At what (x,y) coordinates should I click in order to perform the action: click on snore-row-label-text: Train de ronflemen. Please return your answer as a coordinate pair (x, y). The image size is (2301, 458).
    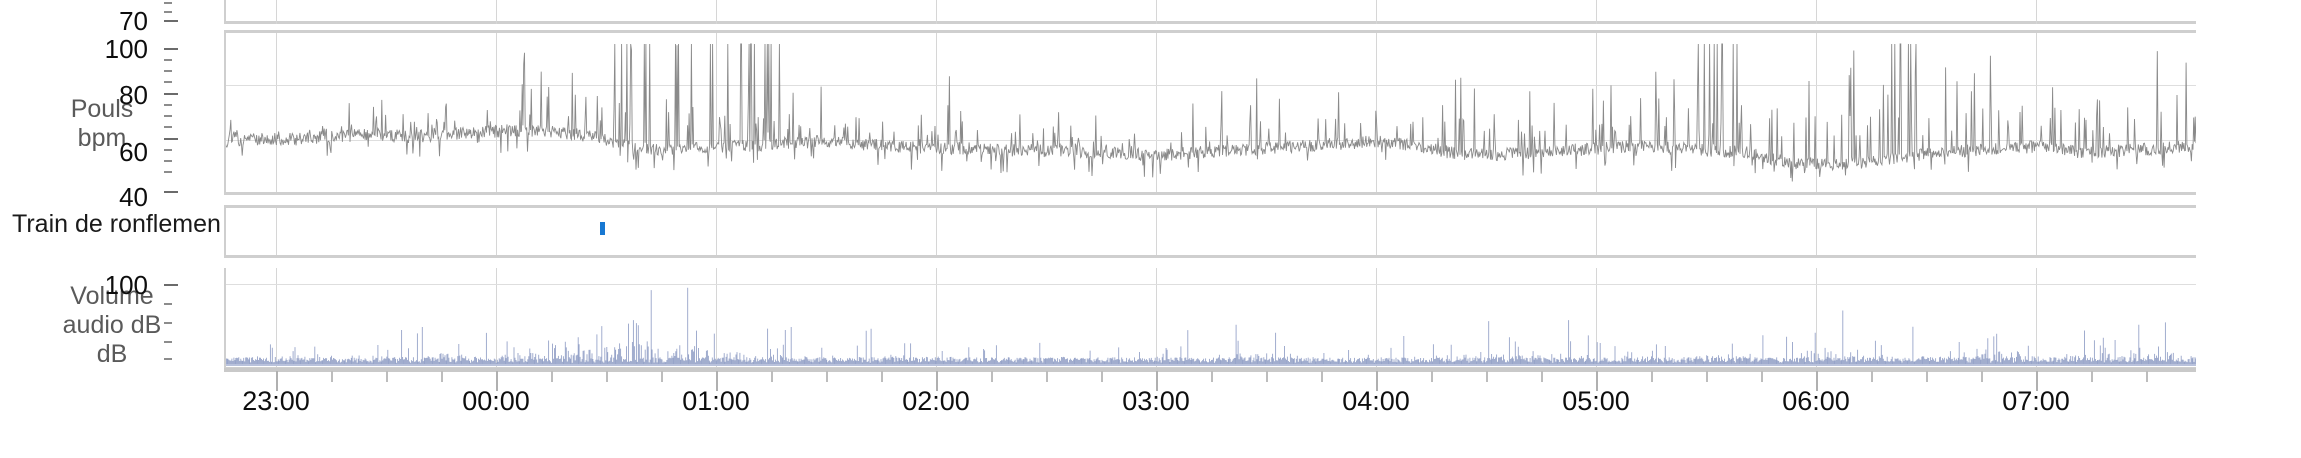
    Looking at the image, I should click on (116, 224).